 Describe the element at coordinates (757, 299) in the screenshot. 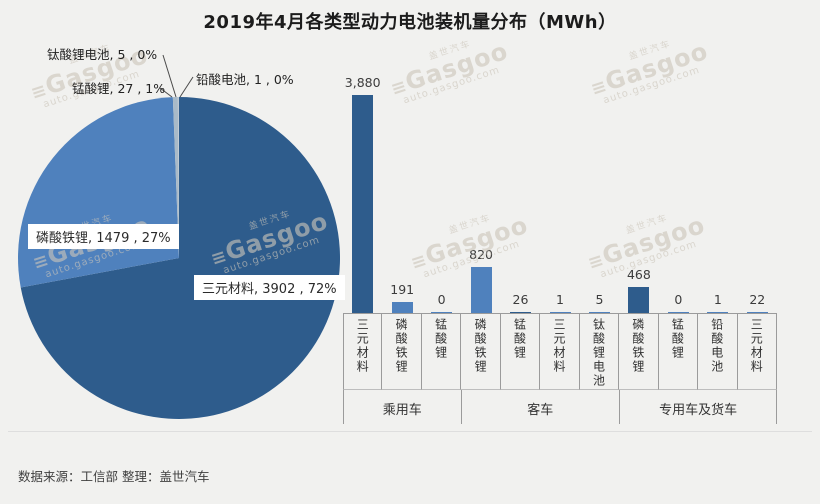

I see `bar-value-label: 22` at that location.